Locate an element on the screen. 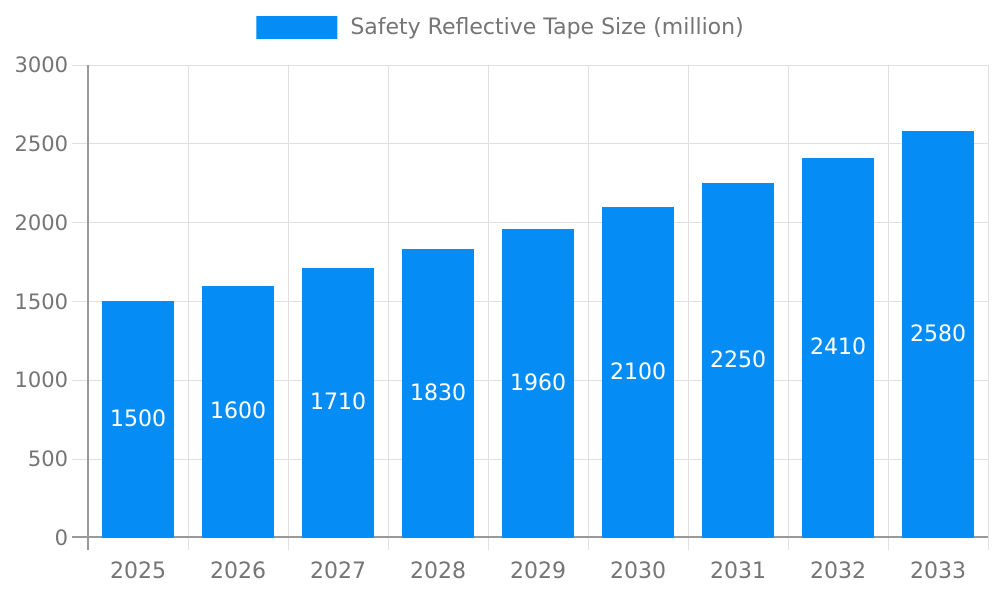 This screenshot has height=600, width=1000. x-axis-labels: 2025 2026 2027 2028 2029 2030 2031 2032 2033 is located at coordinates (538, 573).